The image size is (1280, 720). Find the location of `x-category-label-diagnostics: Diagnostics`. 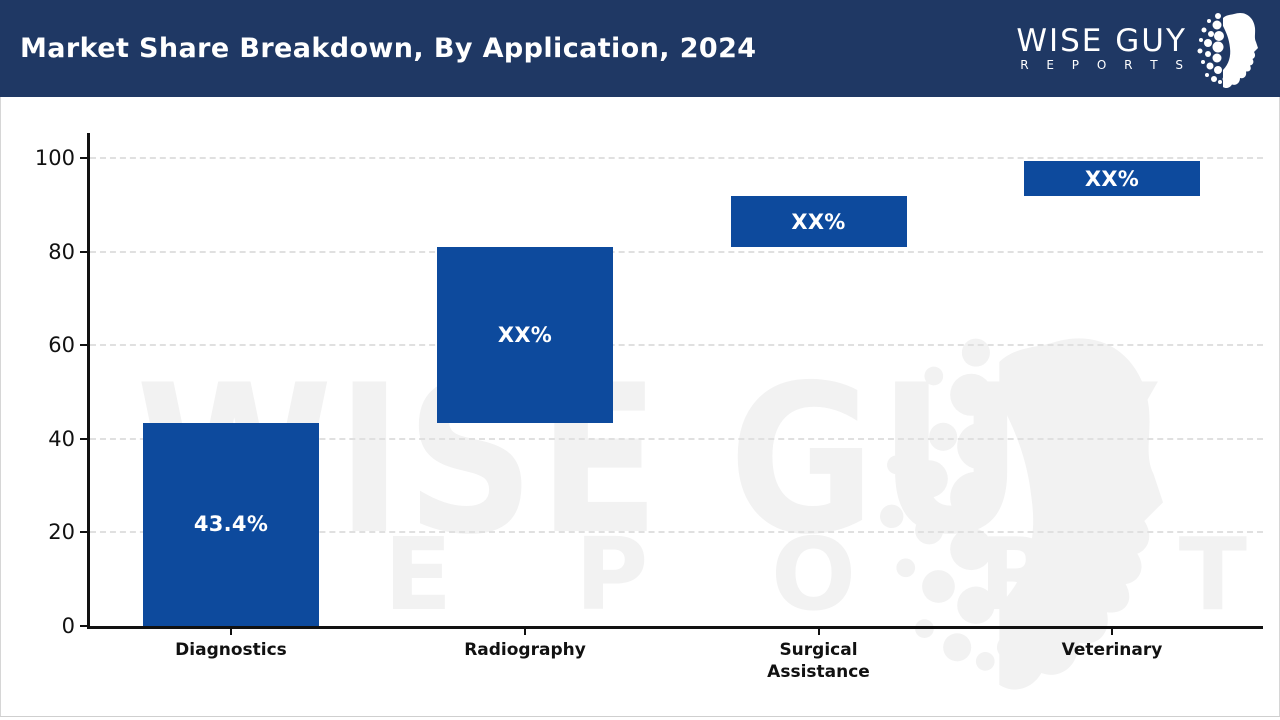

x-category-label-diagnostics: Diagnostics is located at coordinates (231, 650).